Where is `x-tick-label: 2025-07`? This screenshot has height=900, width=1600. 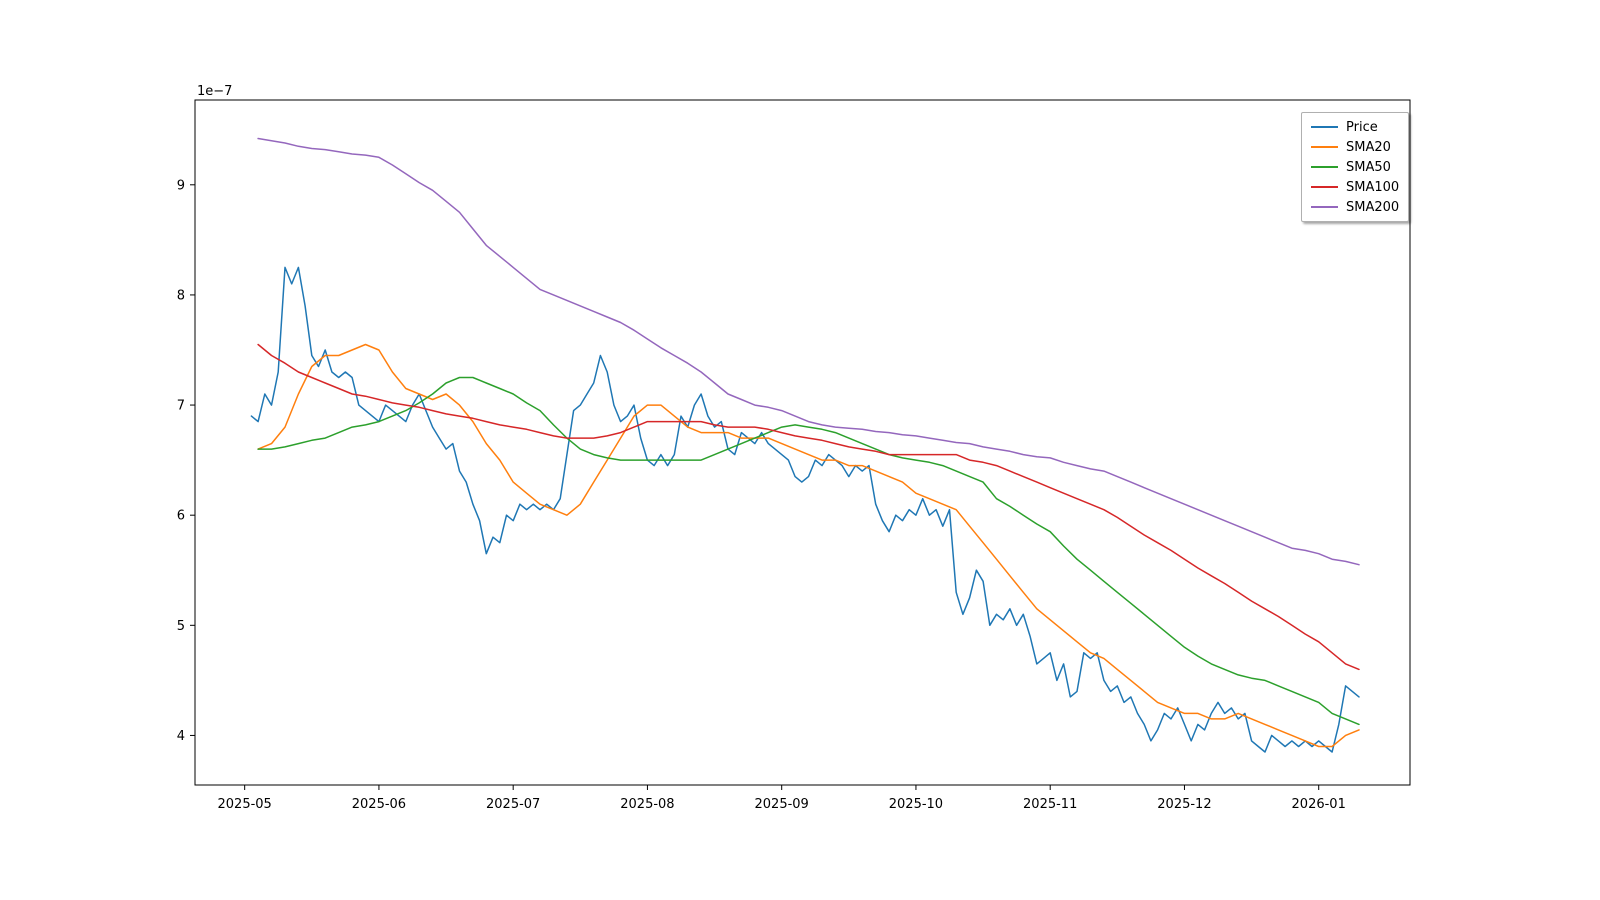 x-tick-label: 2025-07 is located at coordinates (513, 804).